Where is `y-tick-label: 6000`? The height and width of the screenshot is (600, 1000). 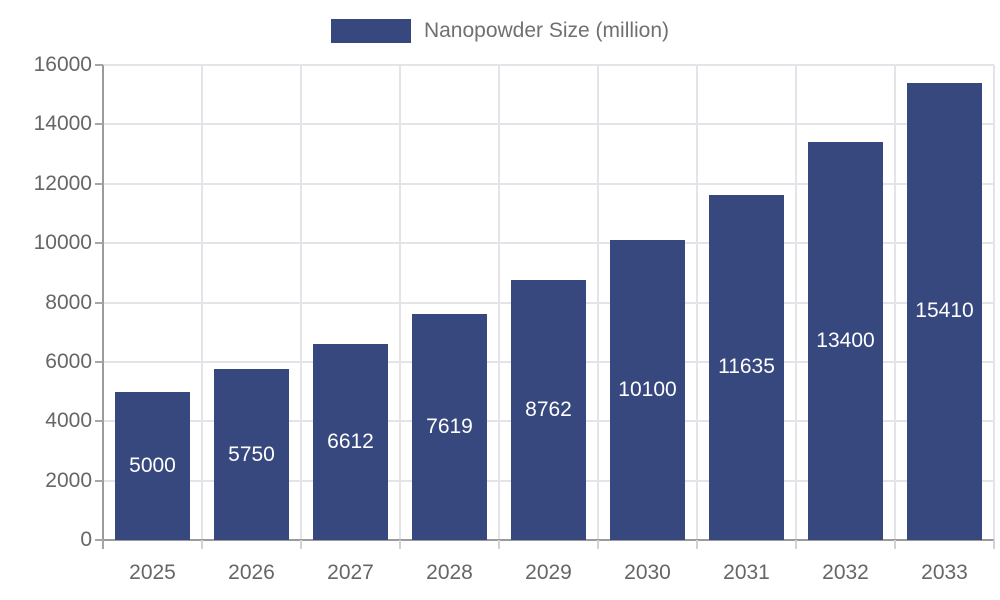 y-tick-label: 6000 is located at coordinates (68, 361).